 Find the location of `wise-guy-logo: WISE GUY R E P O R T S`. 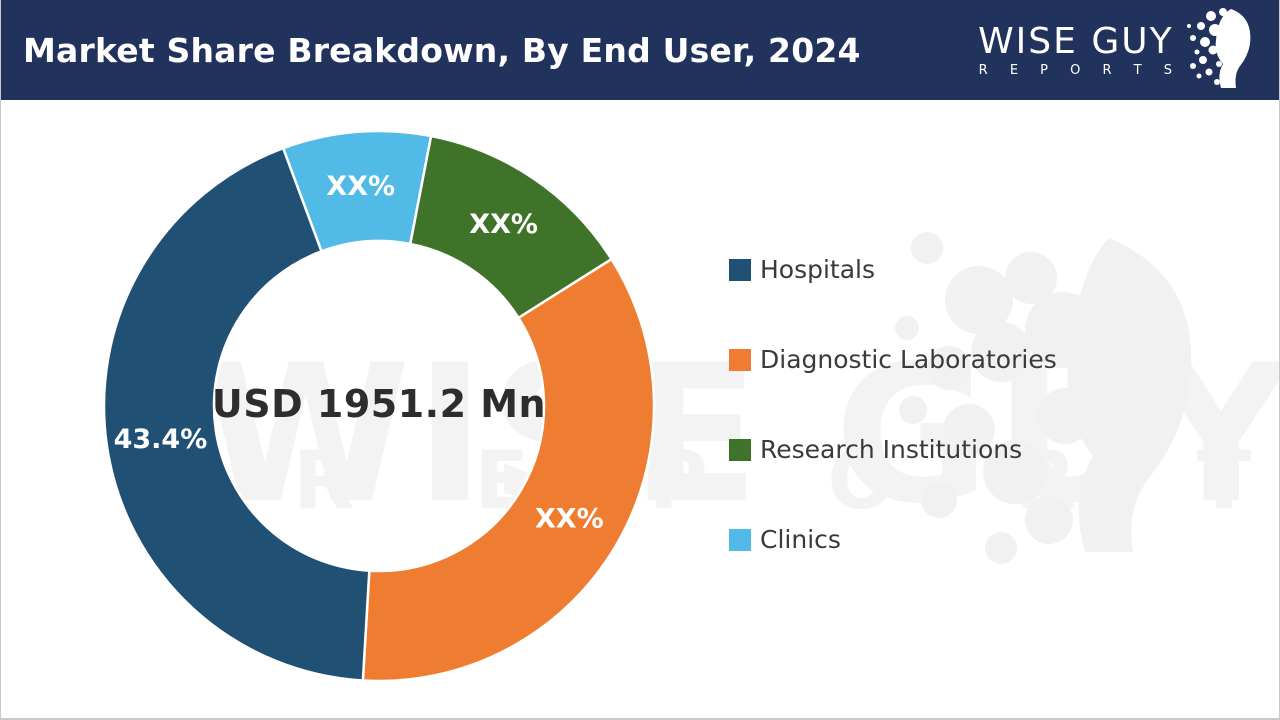

wise-guy-logo: WISE GUY R E P O R T S is located at coordinates (1118, 50).